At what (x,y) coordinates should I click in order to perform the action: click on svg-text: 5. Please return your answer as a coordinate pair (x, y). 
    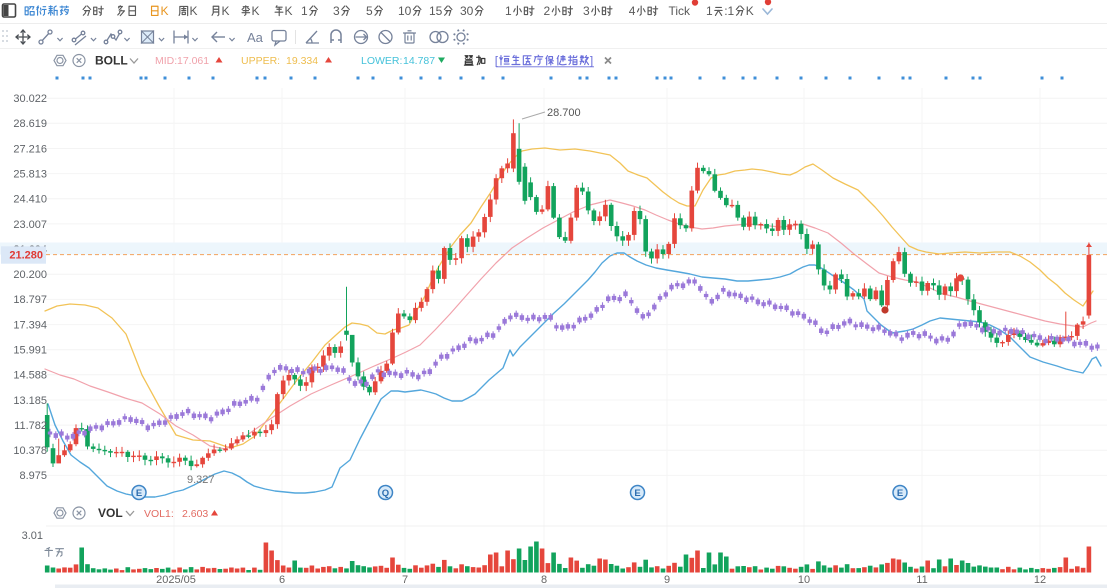
    Looking at the image, I should click on (369, 11).